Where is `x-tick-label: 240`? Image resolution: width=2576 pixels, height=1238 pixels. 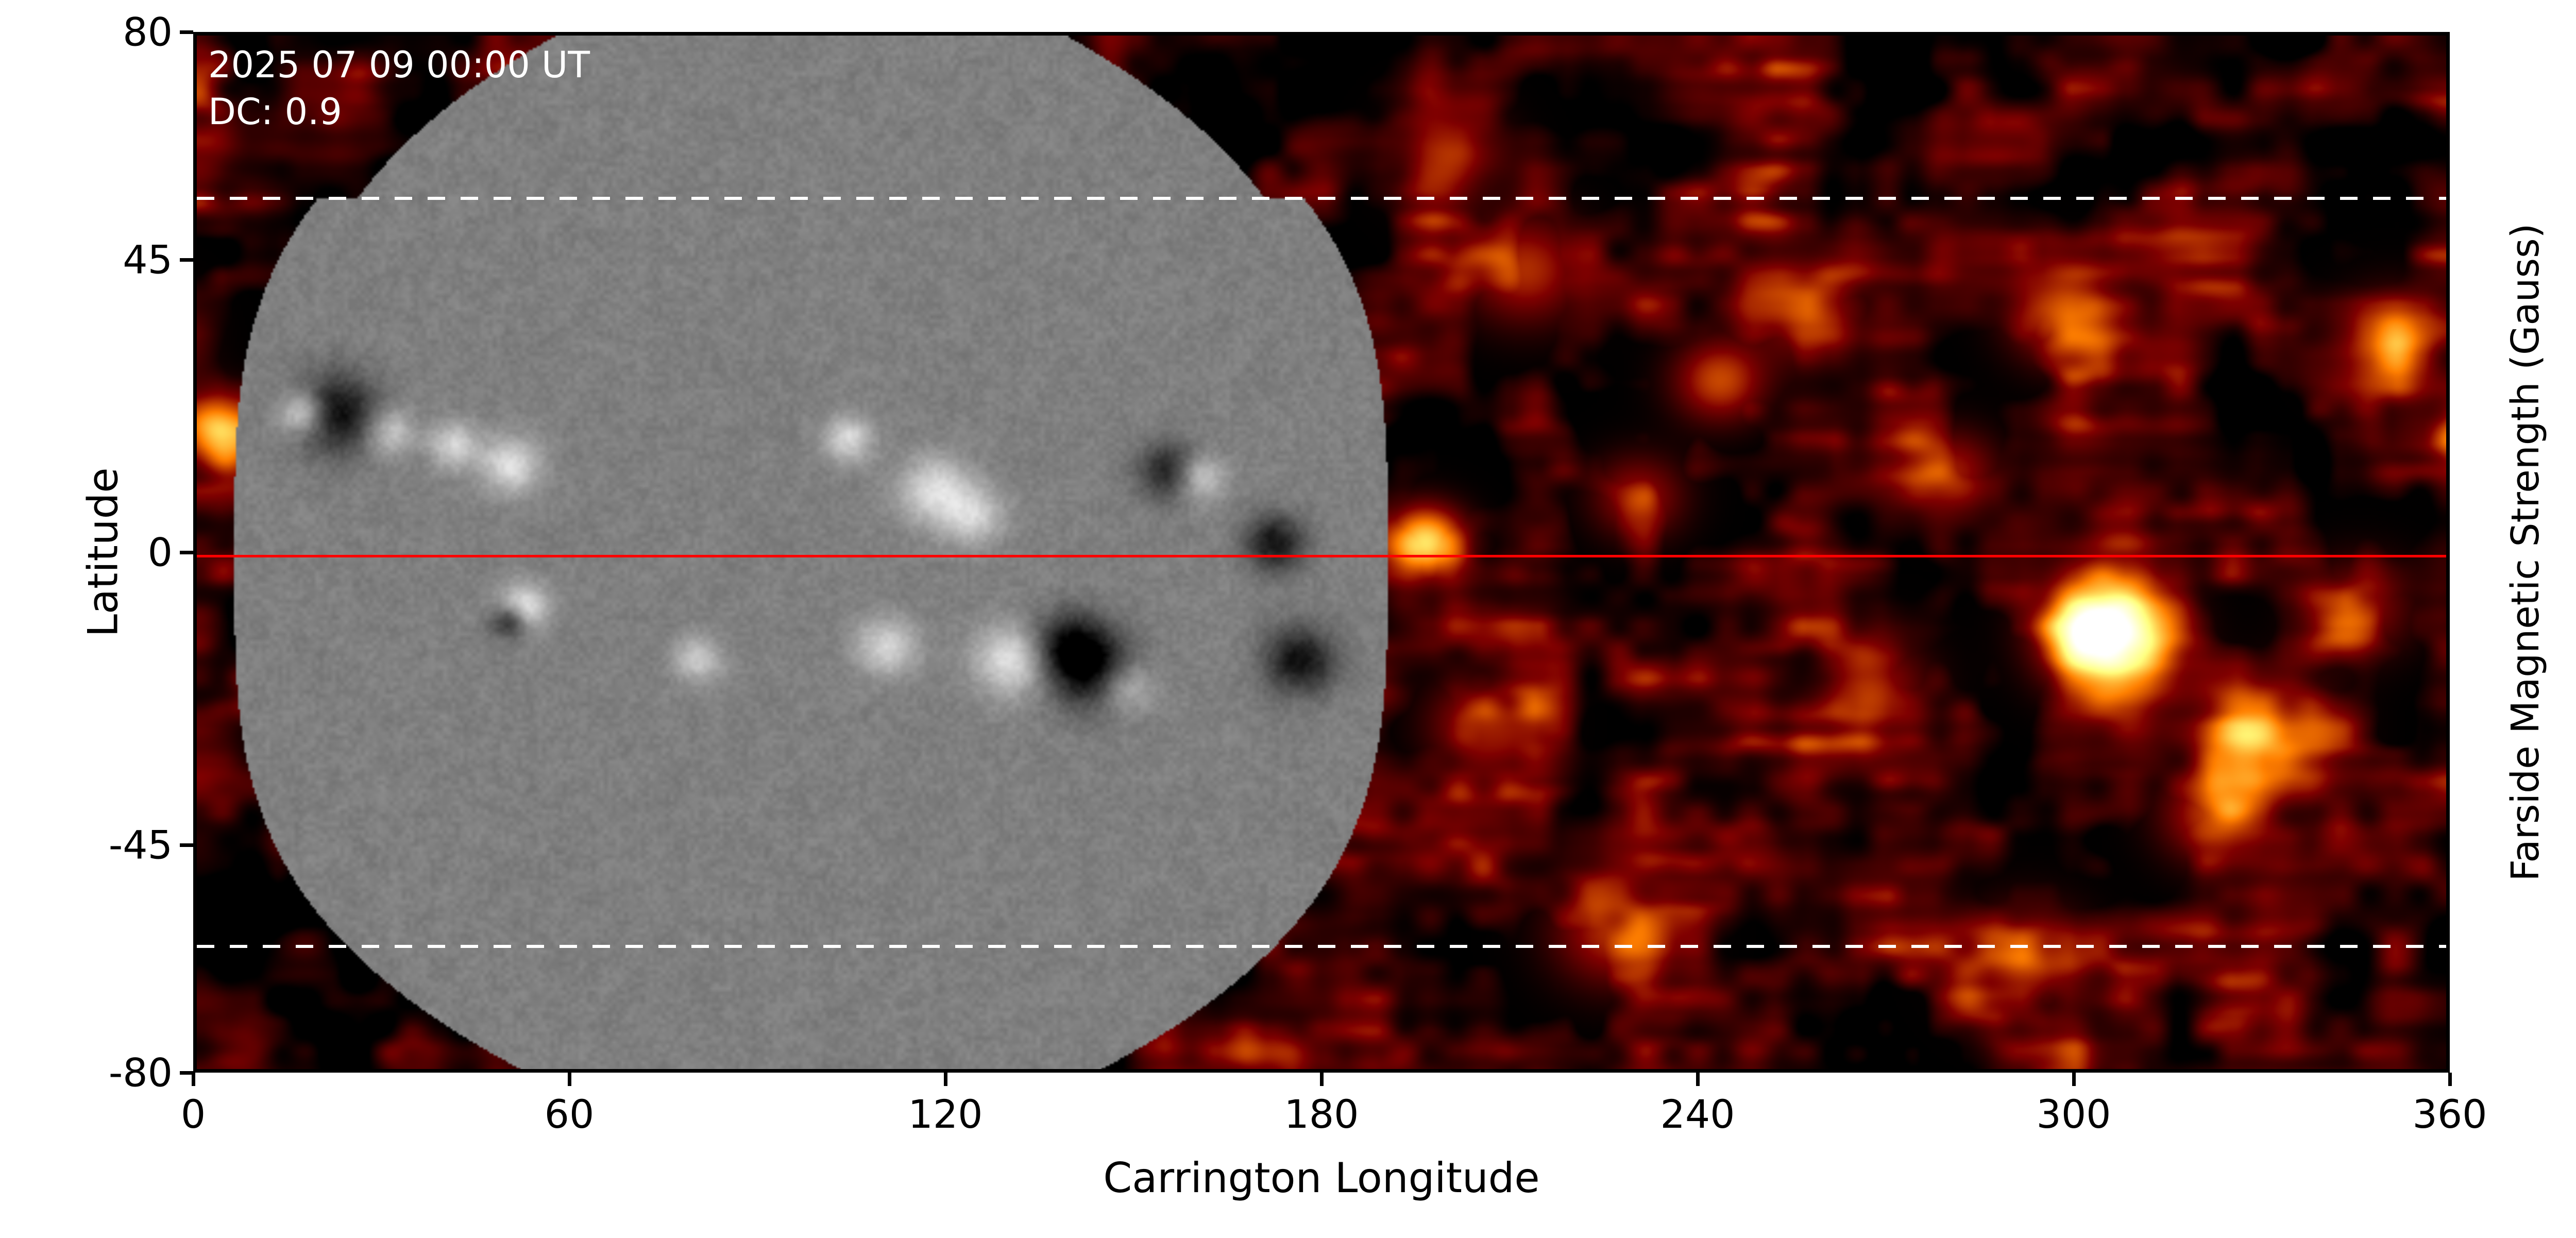
x-tick-label: 240 is located at coordinates (1697, 1114).